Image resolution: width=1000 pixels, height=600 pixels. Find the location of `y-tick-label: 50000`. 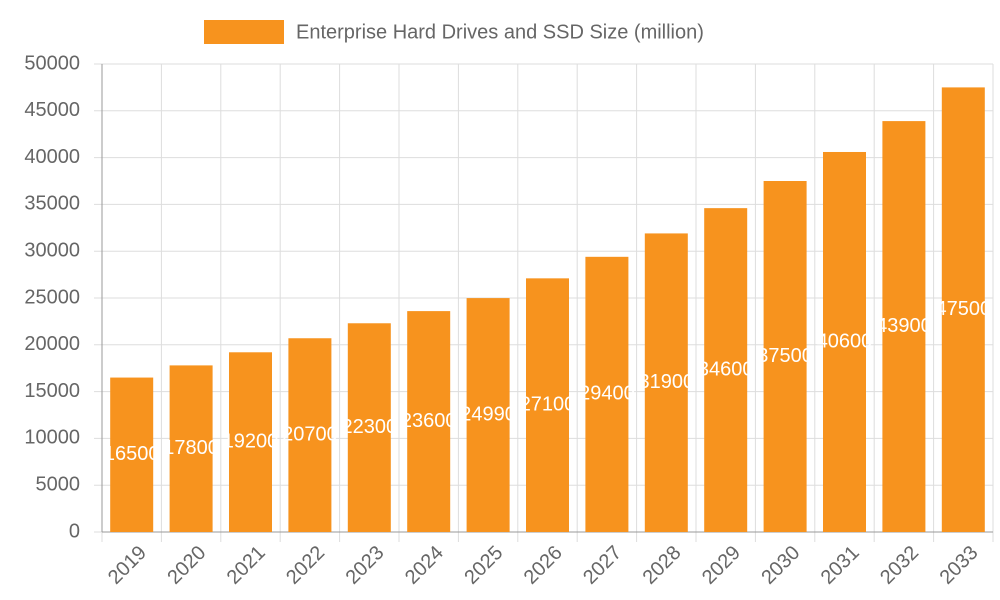

y-tick-label: 50000 is located at coordinates (52, 63).